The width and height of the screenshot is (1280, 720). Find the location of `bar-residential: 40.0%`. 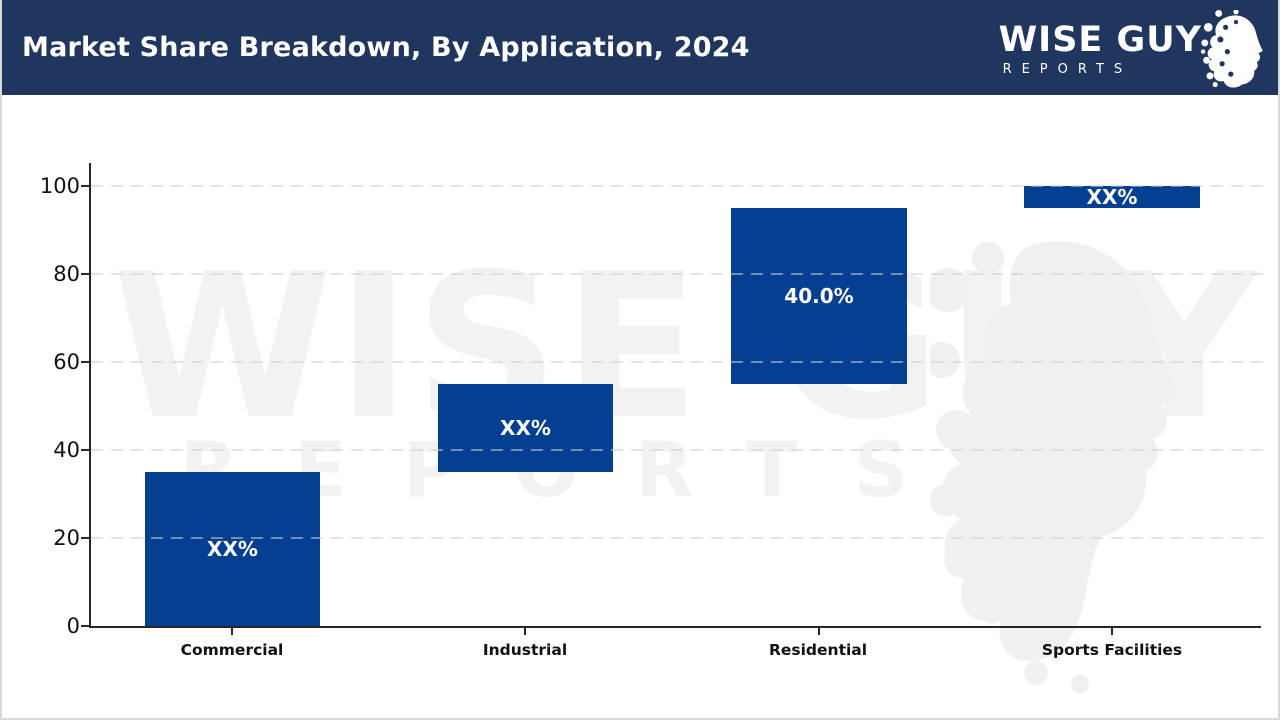

bar-residential: 40.0% is located at coordinates (819, 296).